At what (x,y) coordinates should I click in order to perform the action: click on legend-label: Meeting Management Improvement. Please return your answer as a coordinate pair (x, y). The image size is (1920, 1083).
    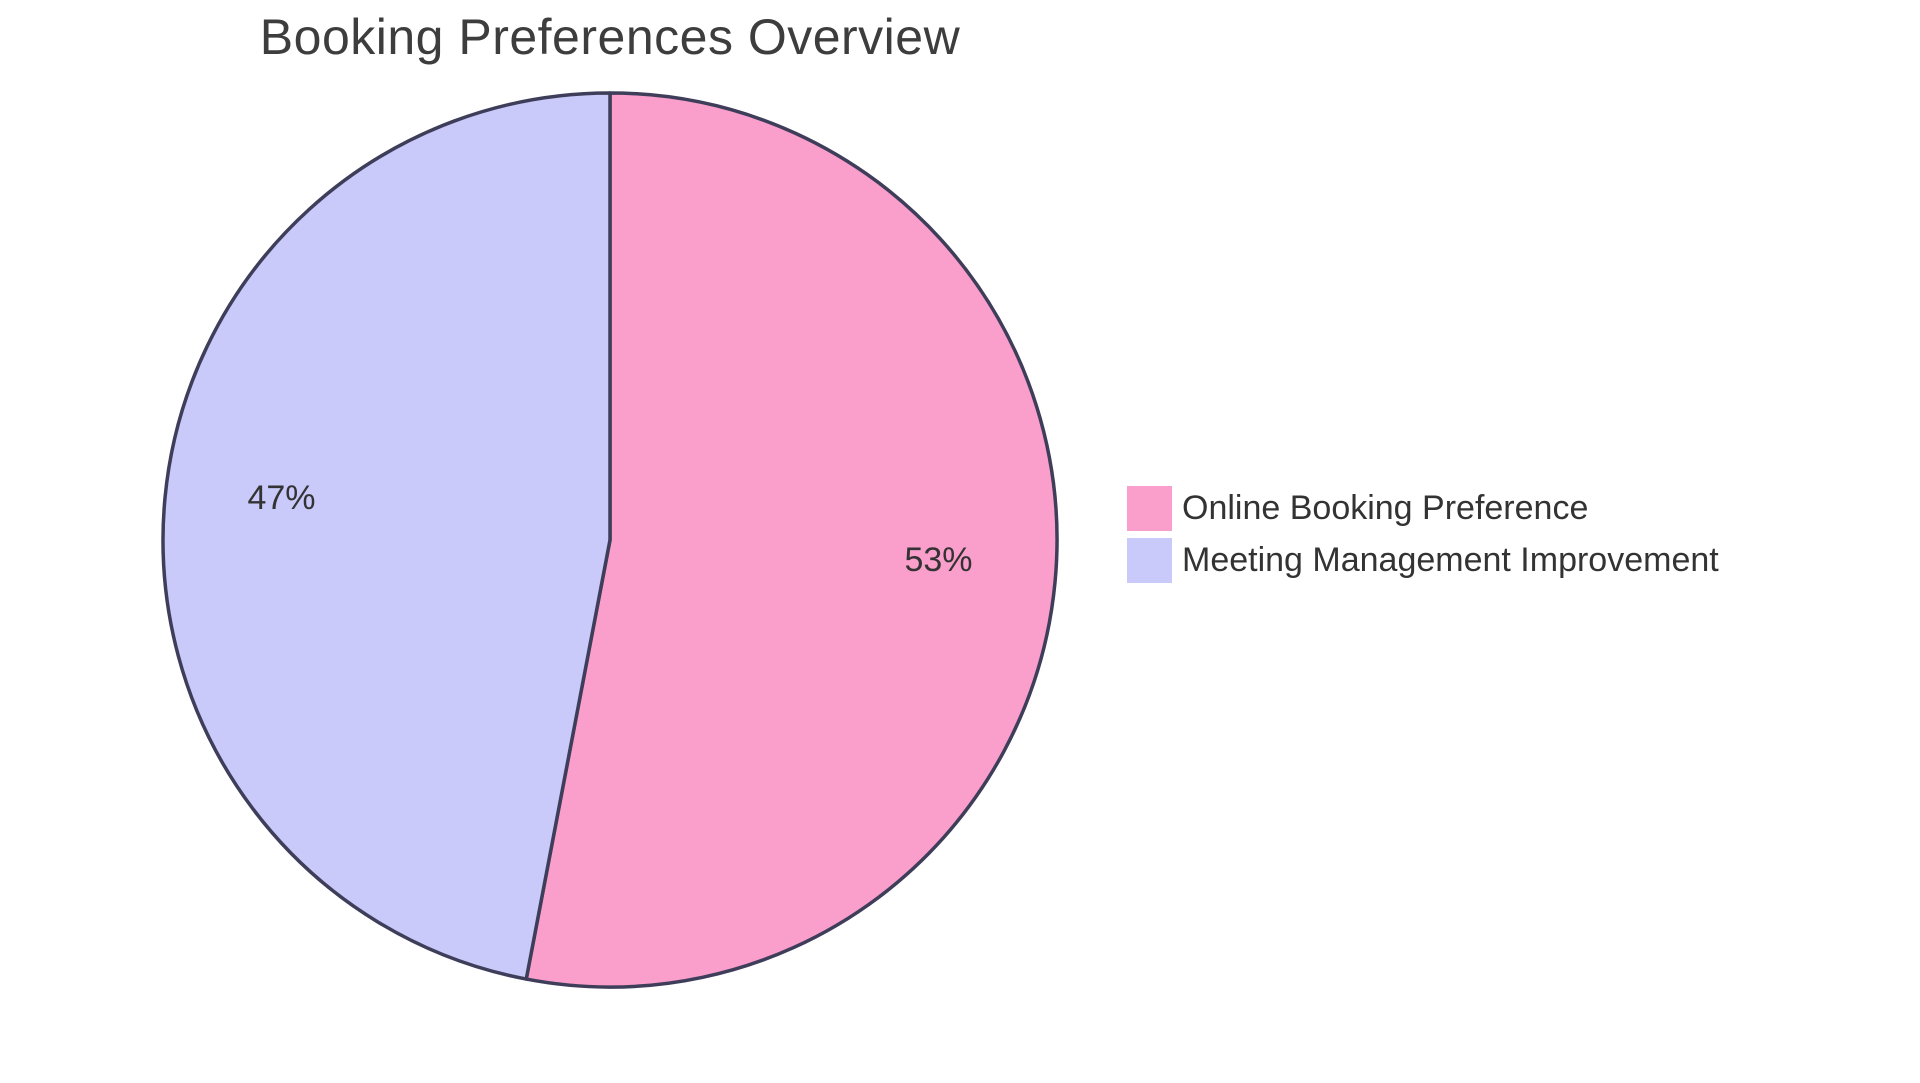
    Looking at the image, I should click on (1450, 560).